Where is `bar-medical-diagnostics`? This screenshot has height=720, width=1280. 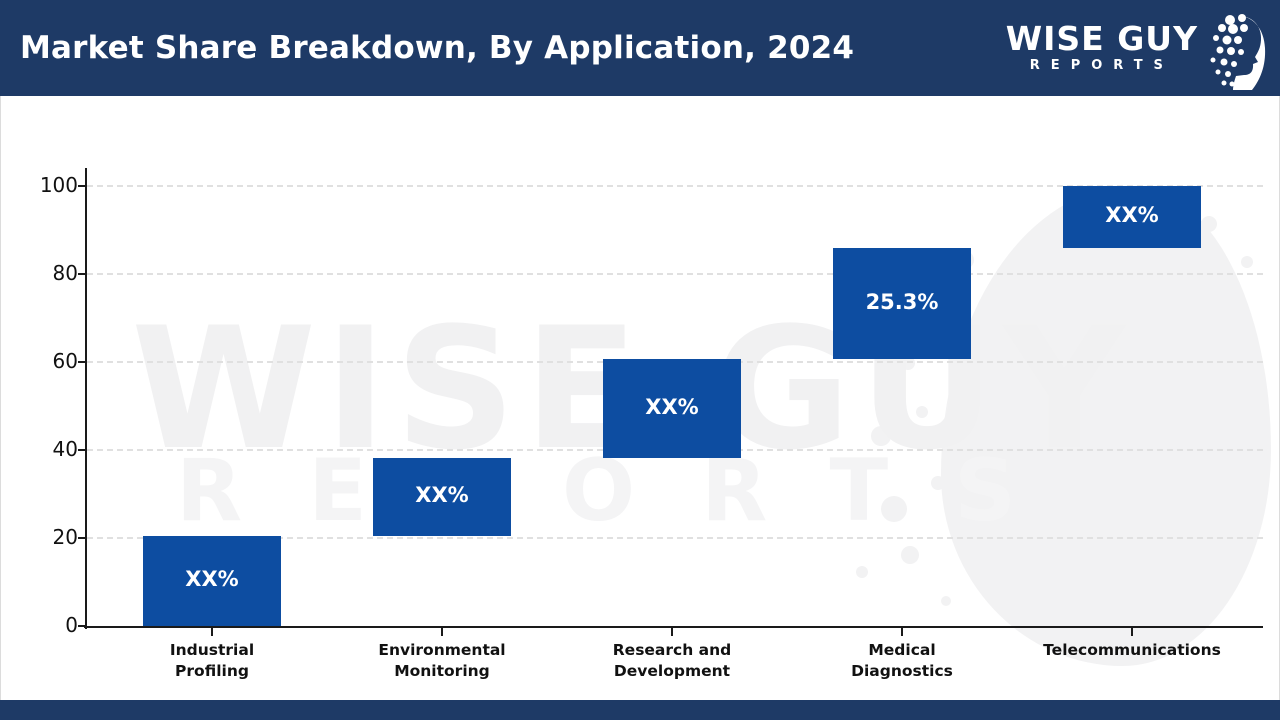 bar-medical-diagnostics is located at coordinates (902, 304).